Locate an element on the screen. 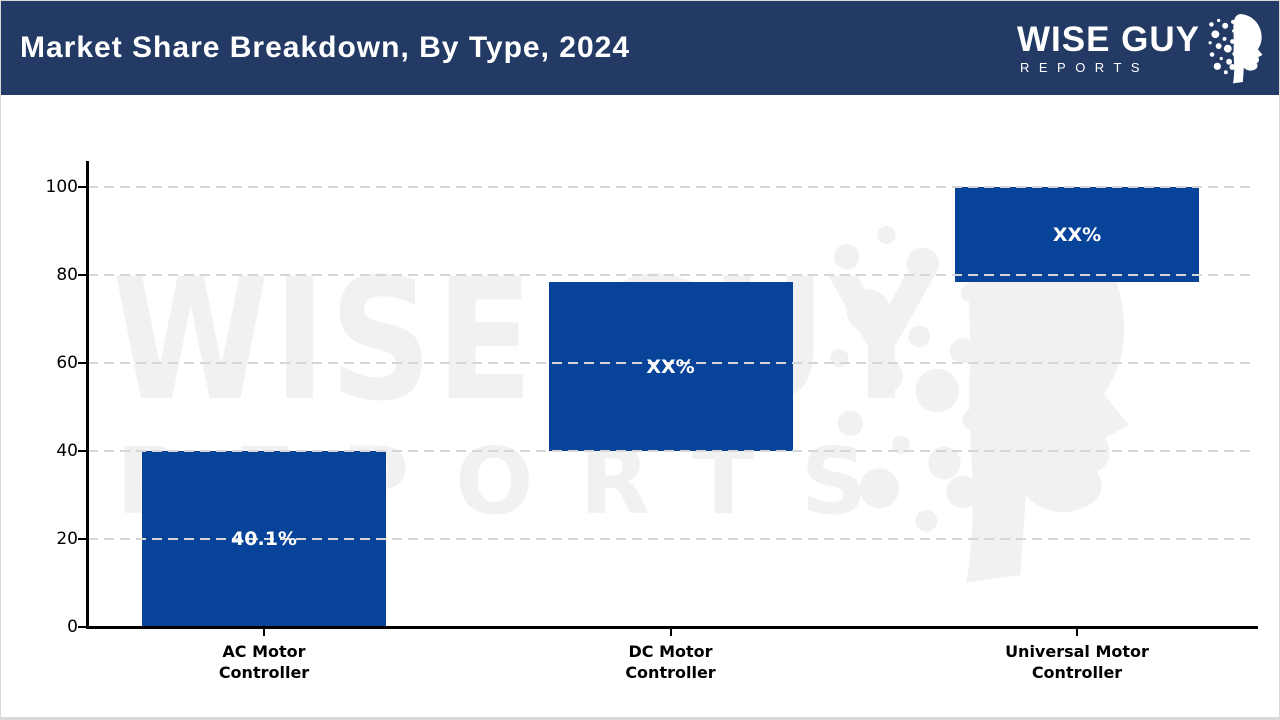 This screenshot has height=720, width=1280. bottom-border-line is located at coordinates (640, 718).